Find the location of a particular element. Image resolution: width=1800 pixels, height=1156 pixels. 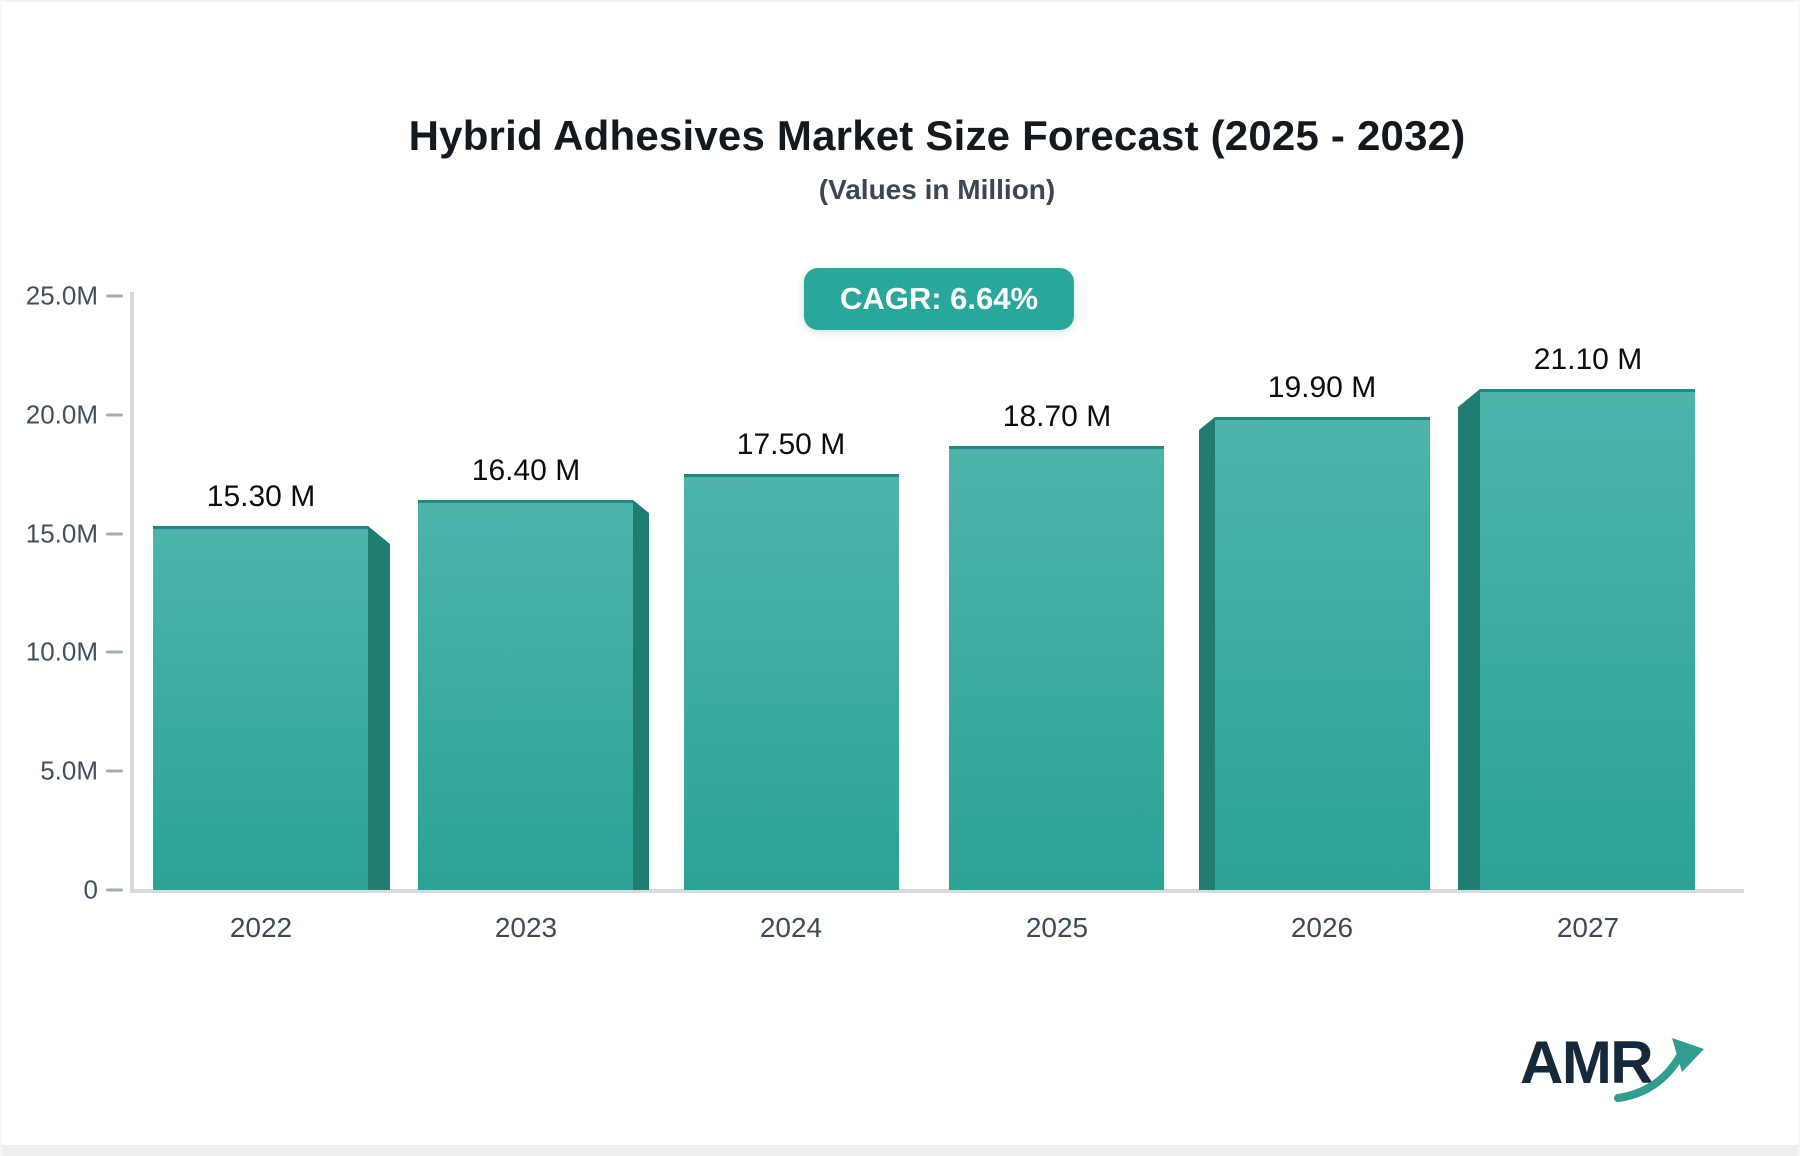

bottom-edge-strip is located at coordinates (900, 1150).